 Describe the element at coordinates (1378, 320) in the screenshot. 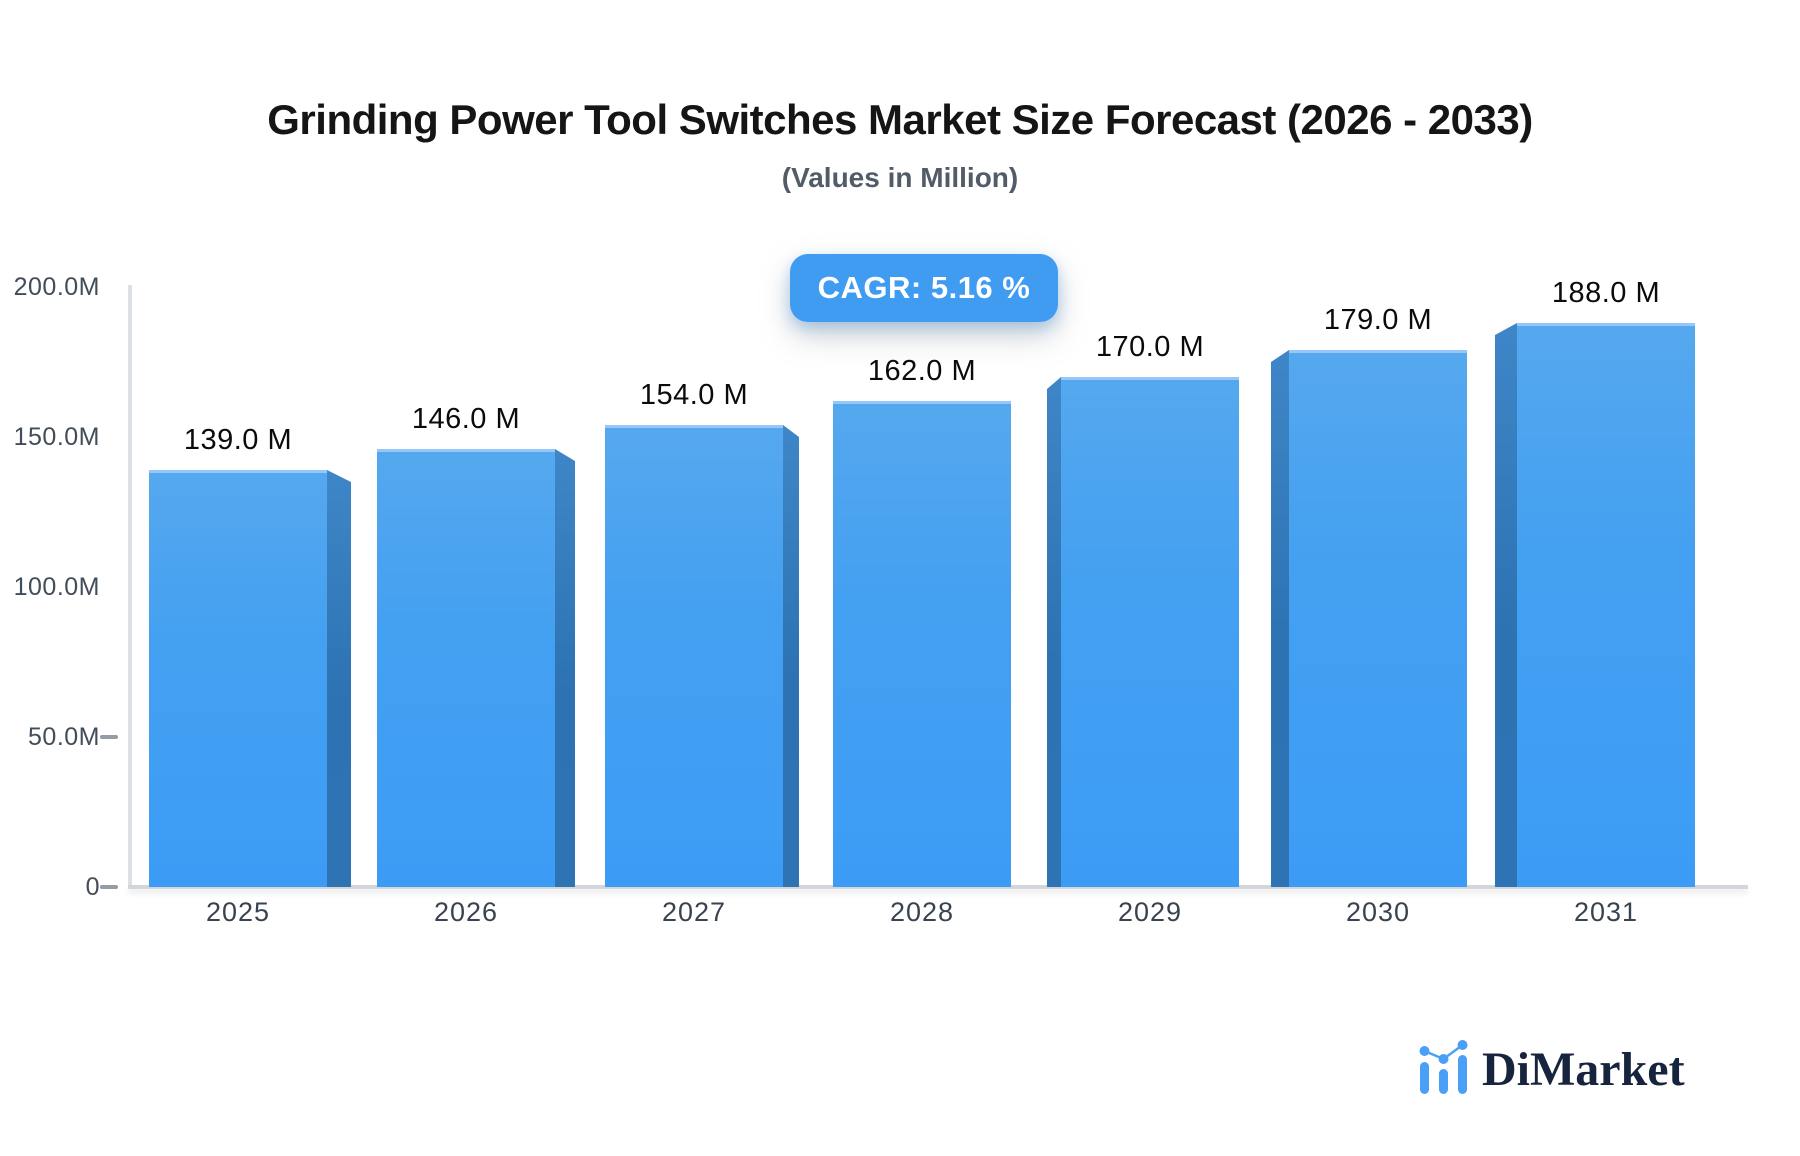

I see `bar-value-label: 179.0 M` at that location.